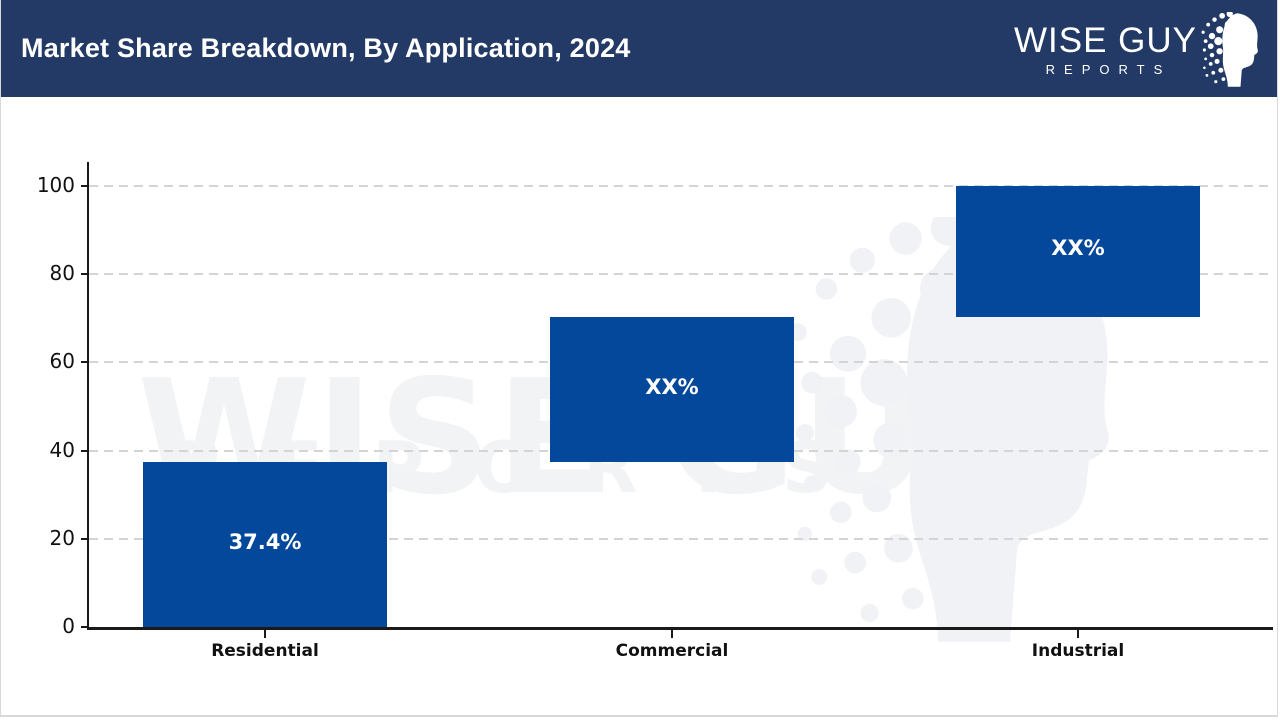  I want to click on bar-industrial: XX%, so click(1078, 251).